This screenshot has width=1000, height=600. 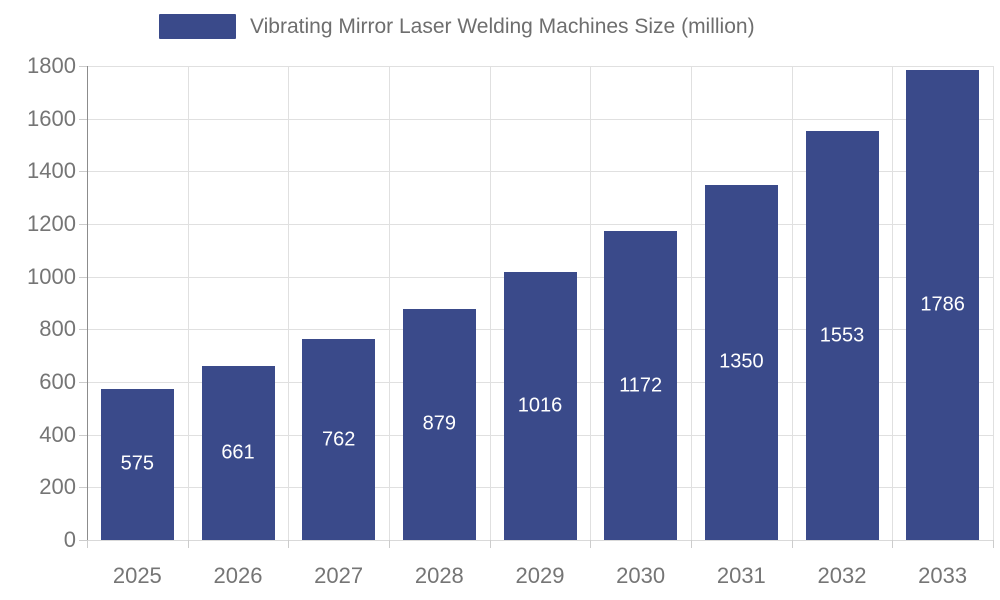 I want to click on bar-value-label: 575, so click(x=137, y=463).